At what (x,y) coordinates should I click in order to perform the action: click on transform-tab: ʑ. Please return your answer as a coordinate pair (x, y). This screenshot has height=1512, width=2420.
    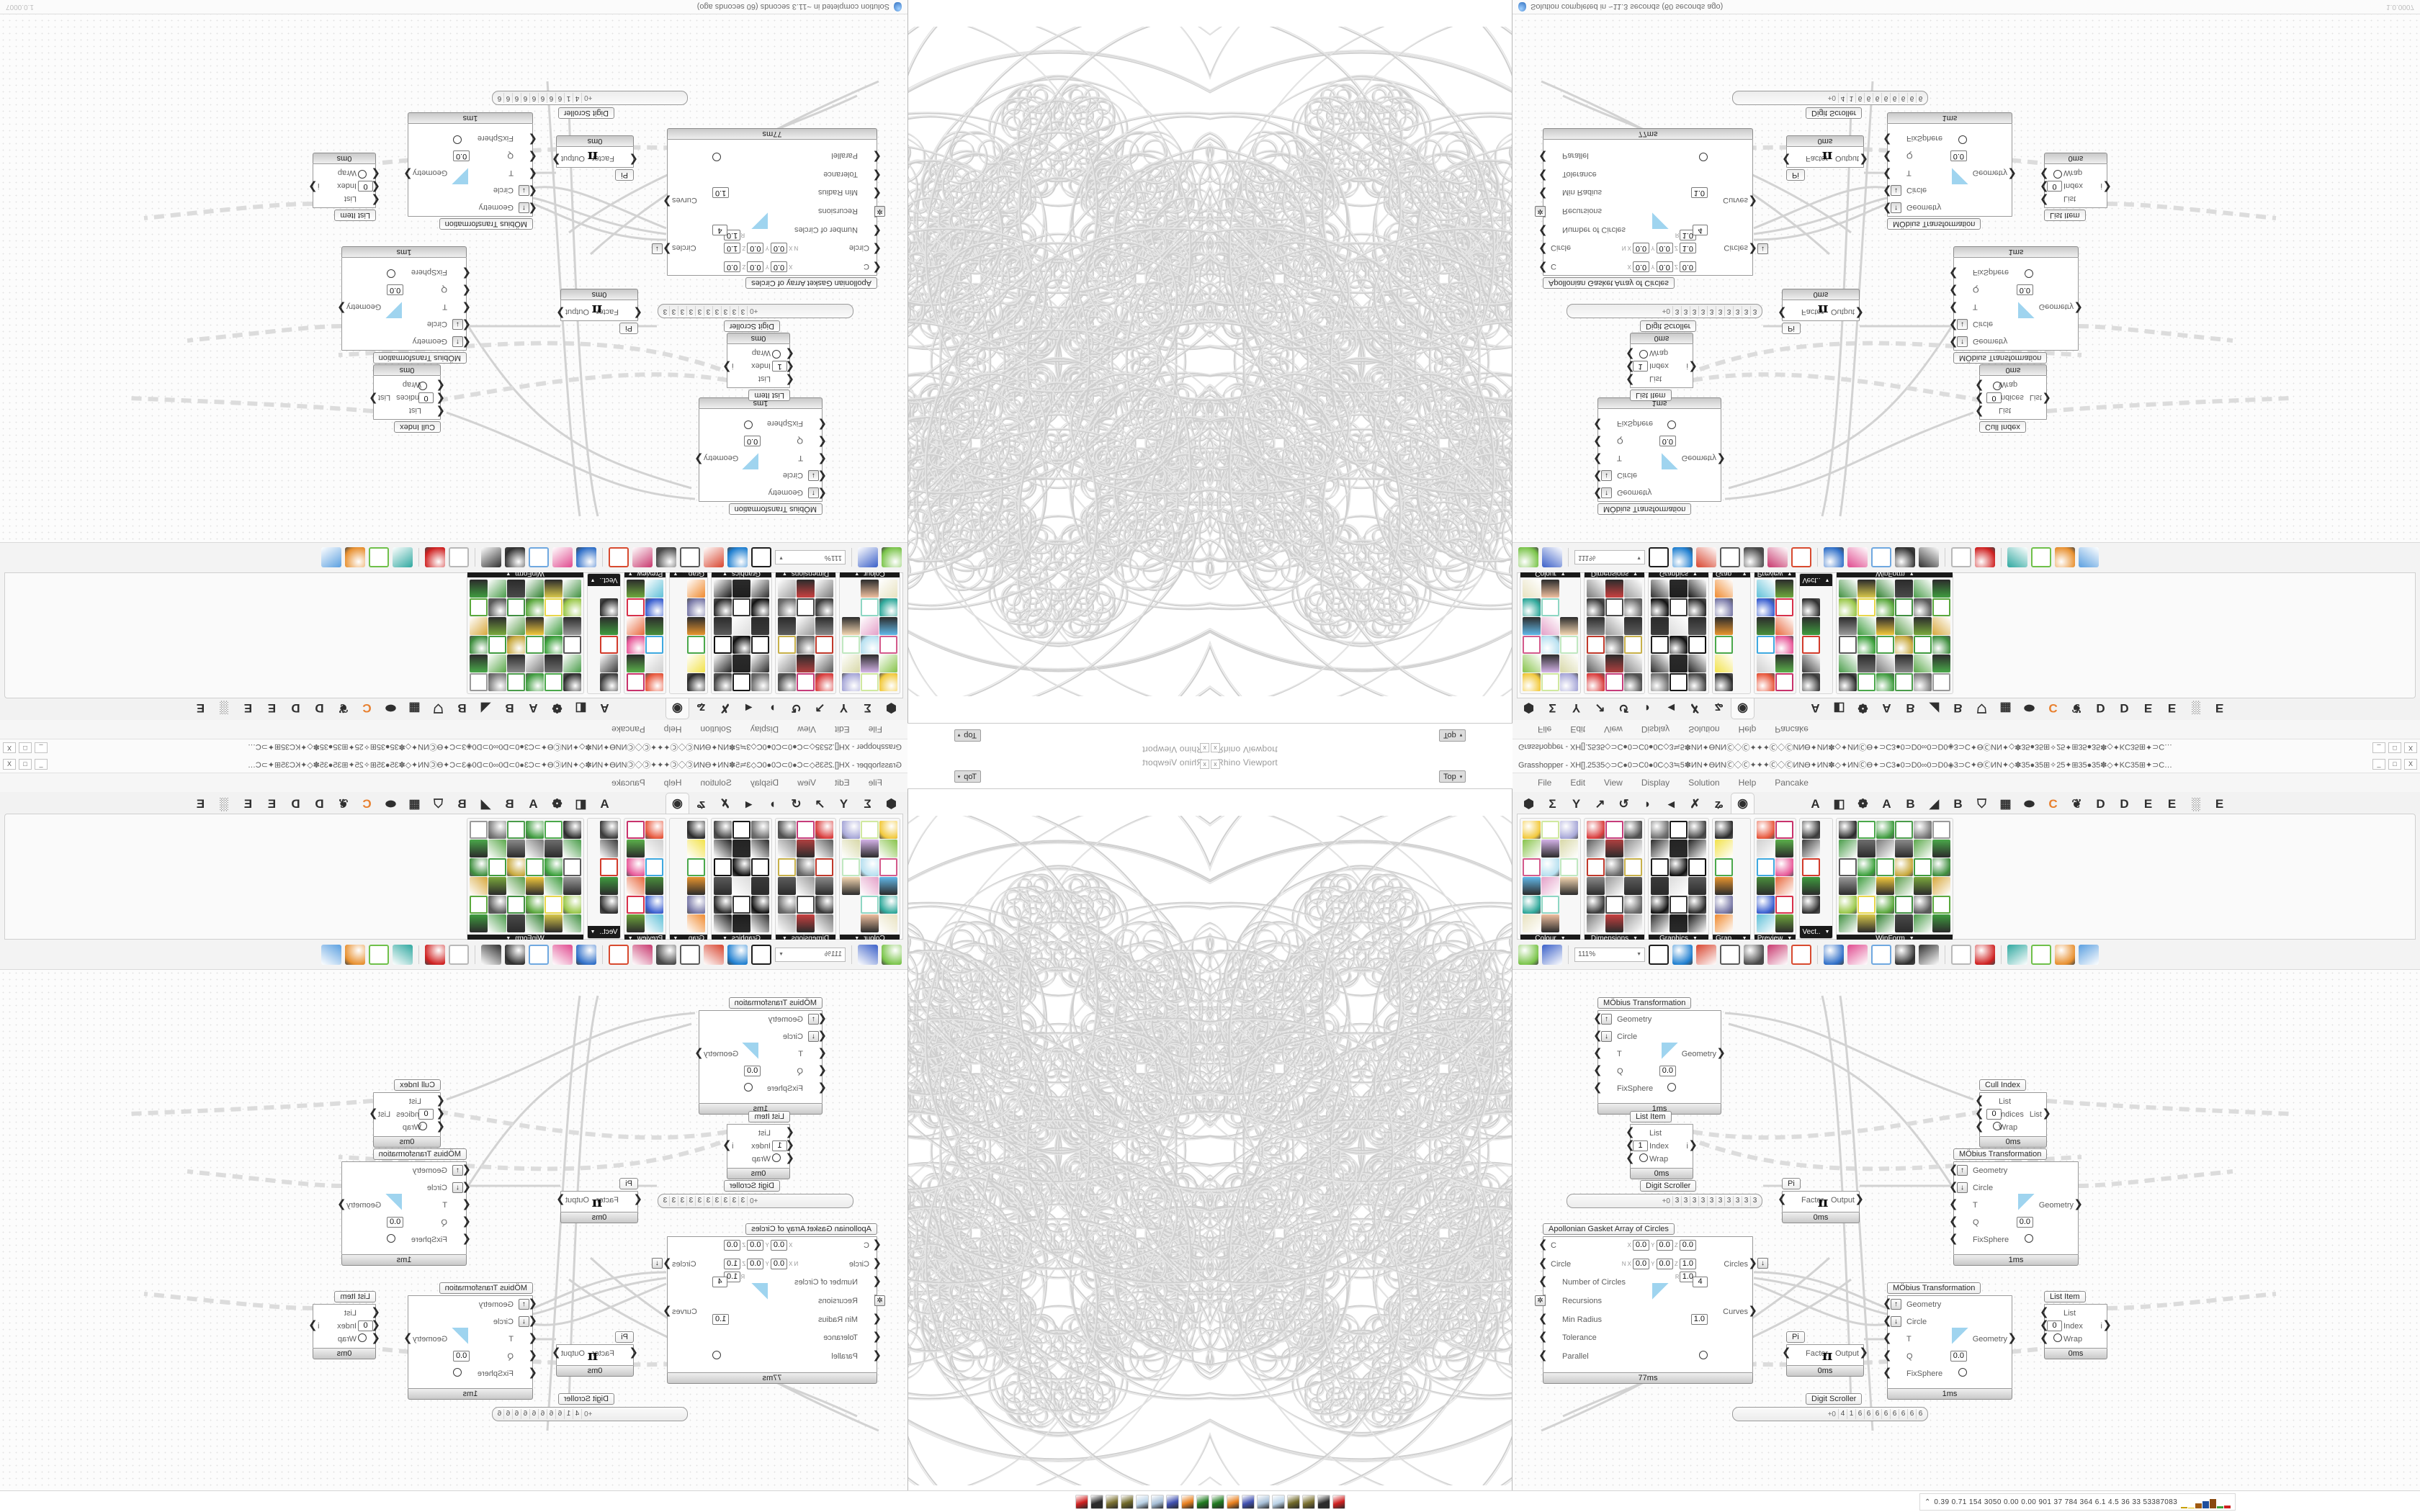
    Looking at the image, I should click on (1719, 708).